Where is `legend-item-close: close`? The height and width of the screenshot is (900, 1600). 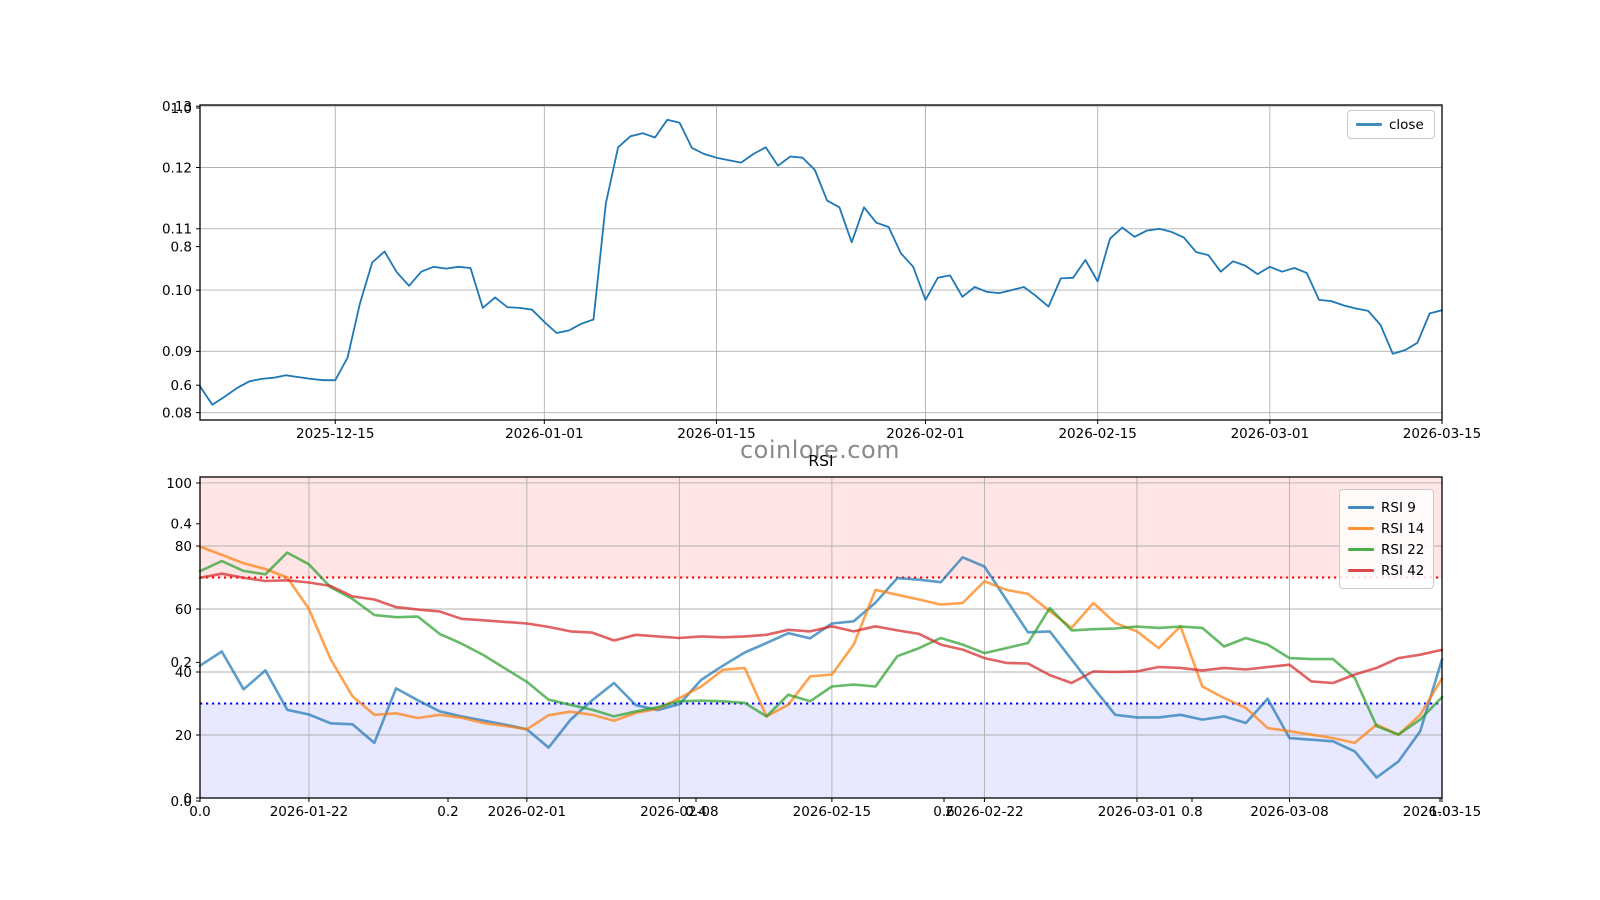
legend-item-close: close is located at coordinates (1390, 124).